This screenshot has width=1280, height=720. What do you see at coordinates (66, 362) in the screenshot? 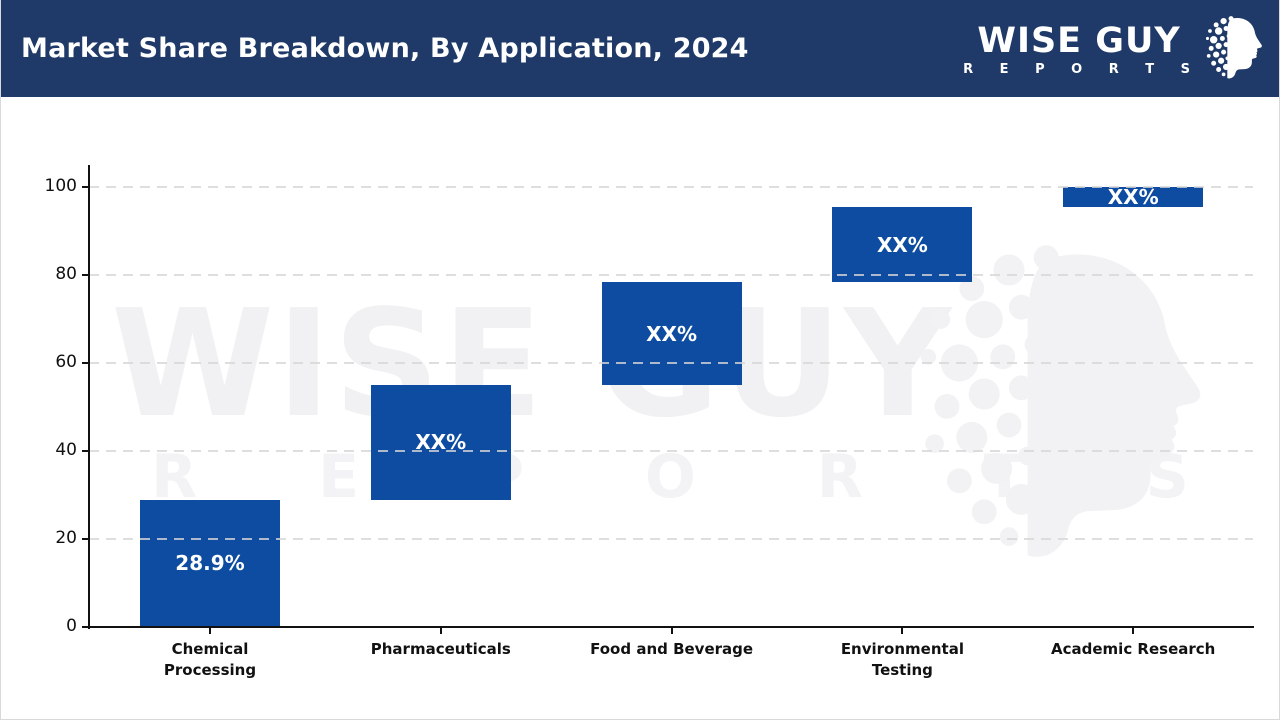
I see `y-tick-label: 60` at bounding box center [66, 362].